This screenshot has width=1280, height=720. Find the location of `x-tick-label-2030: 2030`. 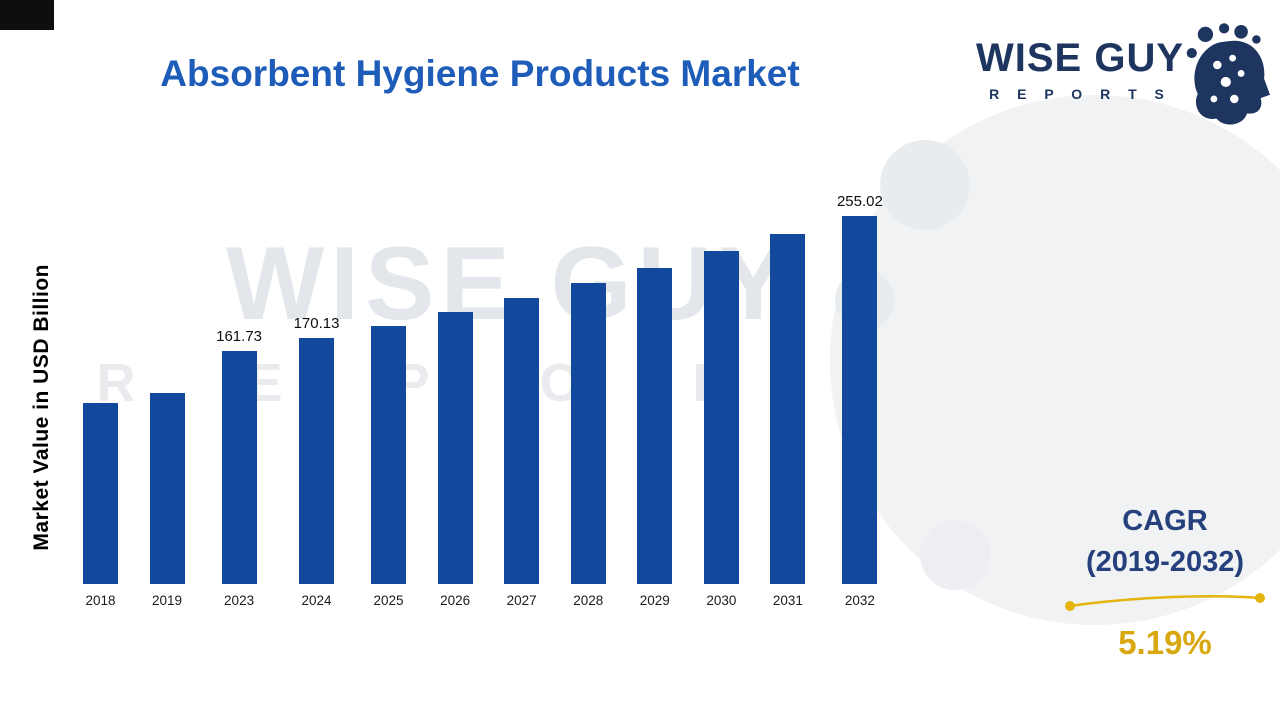

x-tick-label-2030: 2030 is located at coordinates (721, 600).